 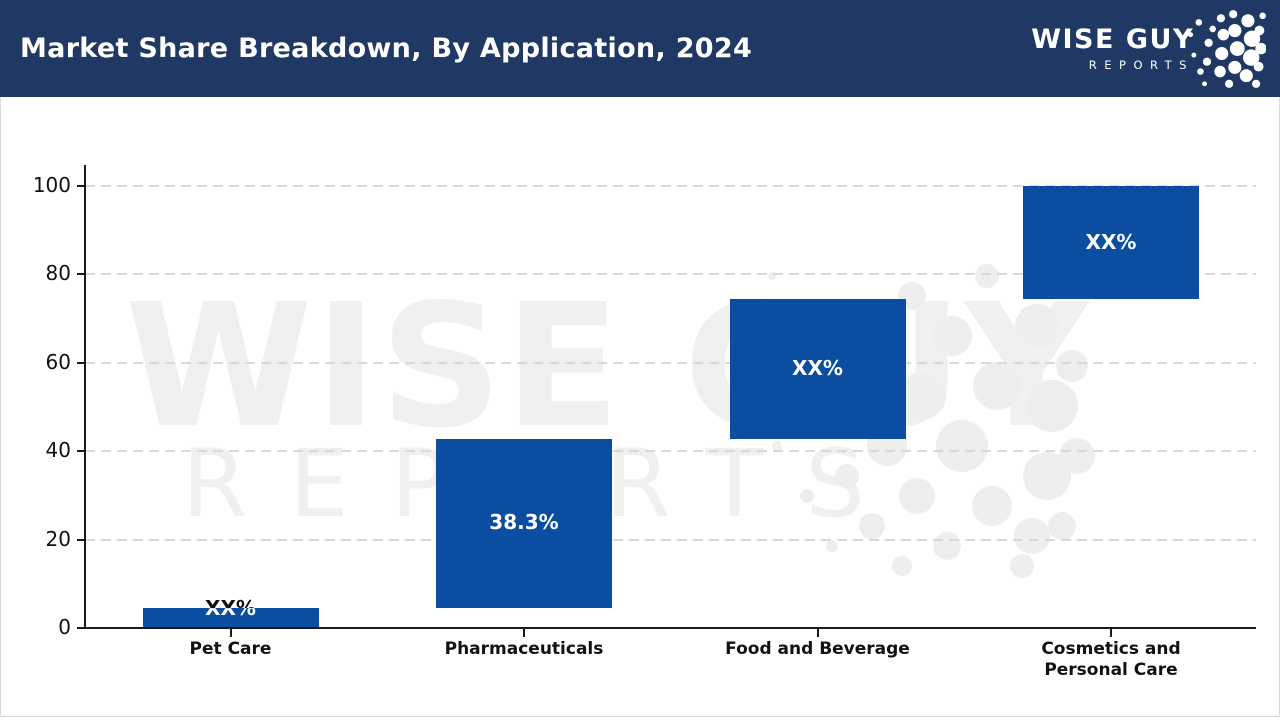 I want to click on x-axis-label: Pet Care, so click(x=230, y=649).